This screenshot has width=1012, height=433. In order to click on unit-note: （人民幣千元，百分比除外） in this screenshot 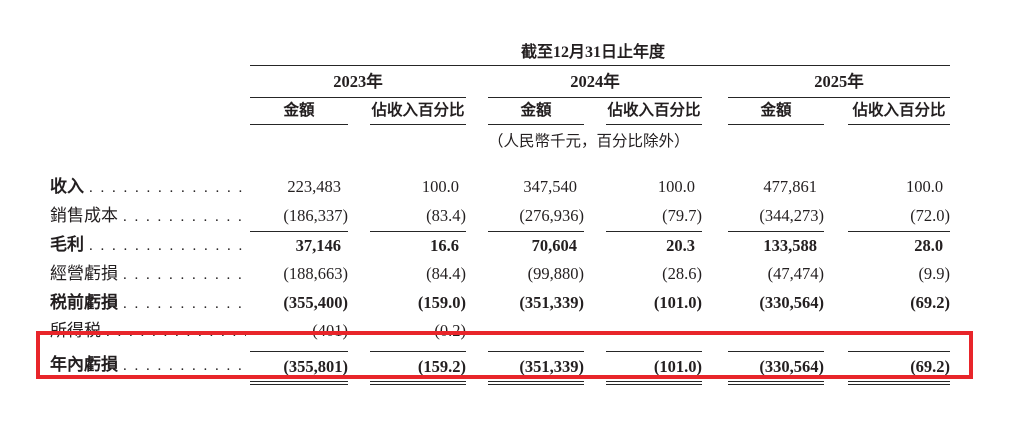, I will do `click(589, 141)`.